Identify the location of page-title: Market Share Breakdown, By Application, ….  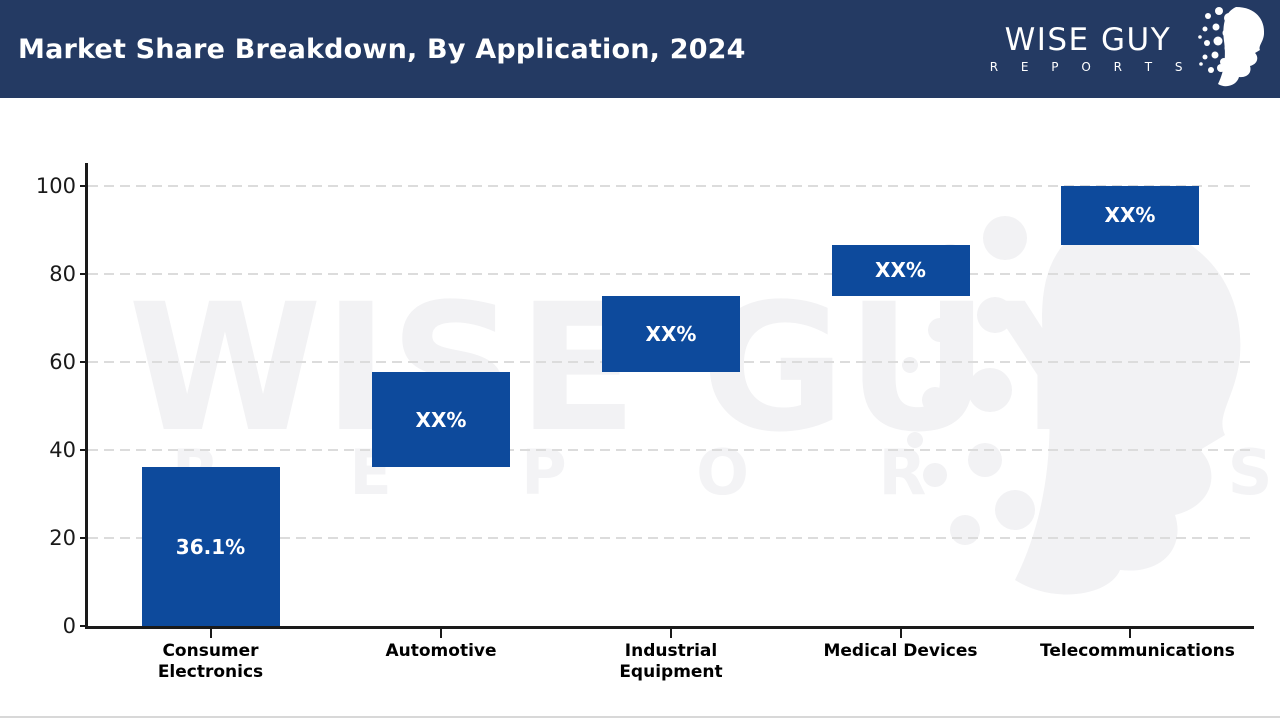
(382, 49).